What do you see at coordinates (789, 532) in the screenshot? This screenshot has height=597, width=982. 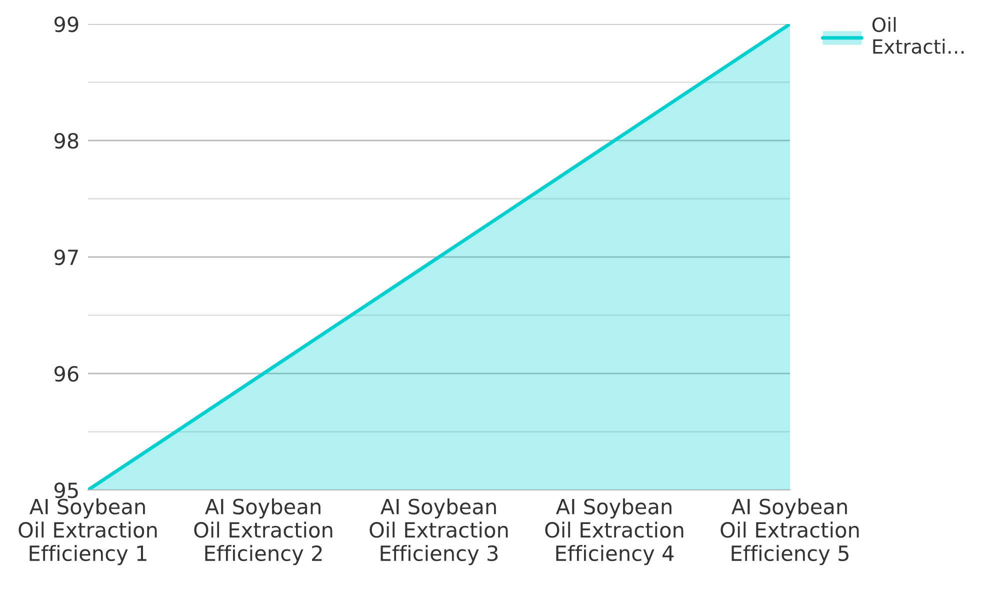 I see `x-tick-label: AI Soybean Oil Extraction Efficiency 5` at bounding box center [789, 532].